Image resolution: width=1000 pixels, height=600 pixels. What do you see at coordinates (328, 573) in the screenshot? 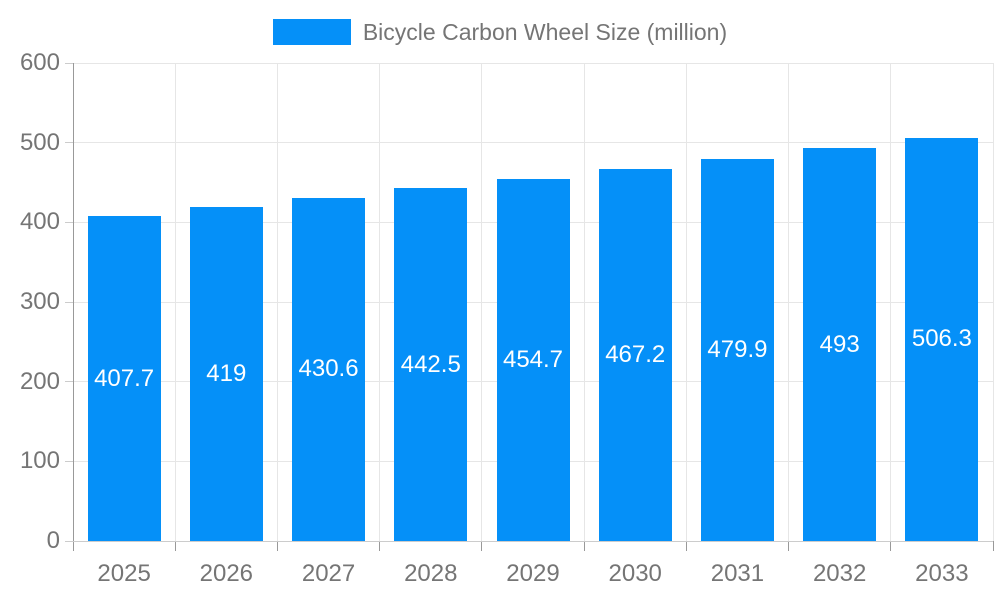
I see `x-tick-label: 2027` at bounding box center [328, 573].